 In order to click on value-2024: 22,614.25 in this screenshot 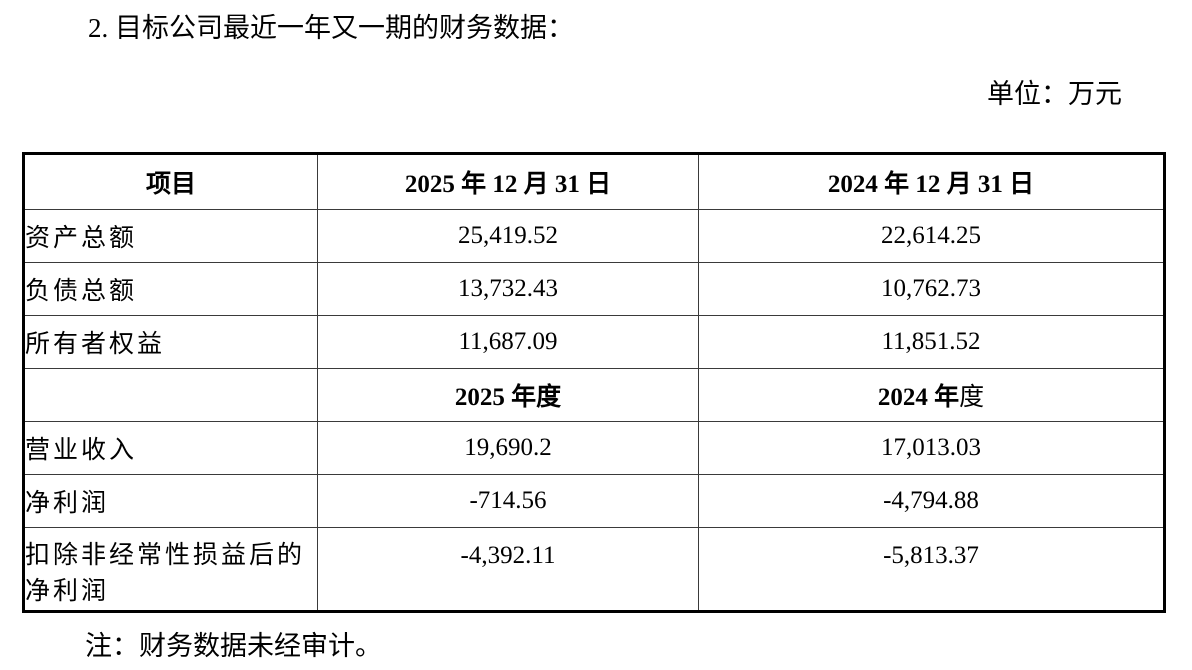, I will do `click(931, 236)`.